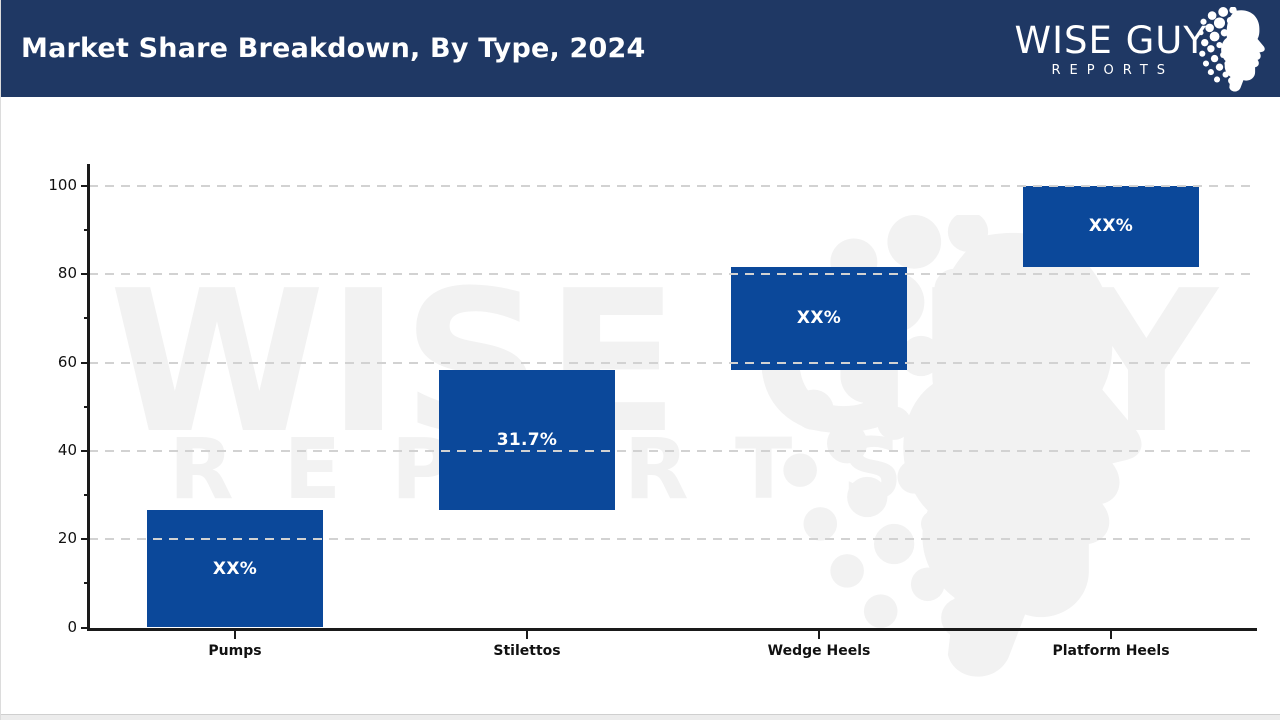  What do you see at coordinates (67, 538) in the screenshot?
I see `y-tick-label: 20` at bounding box center [67, 538].